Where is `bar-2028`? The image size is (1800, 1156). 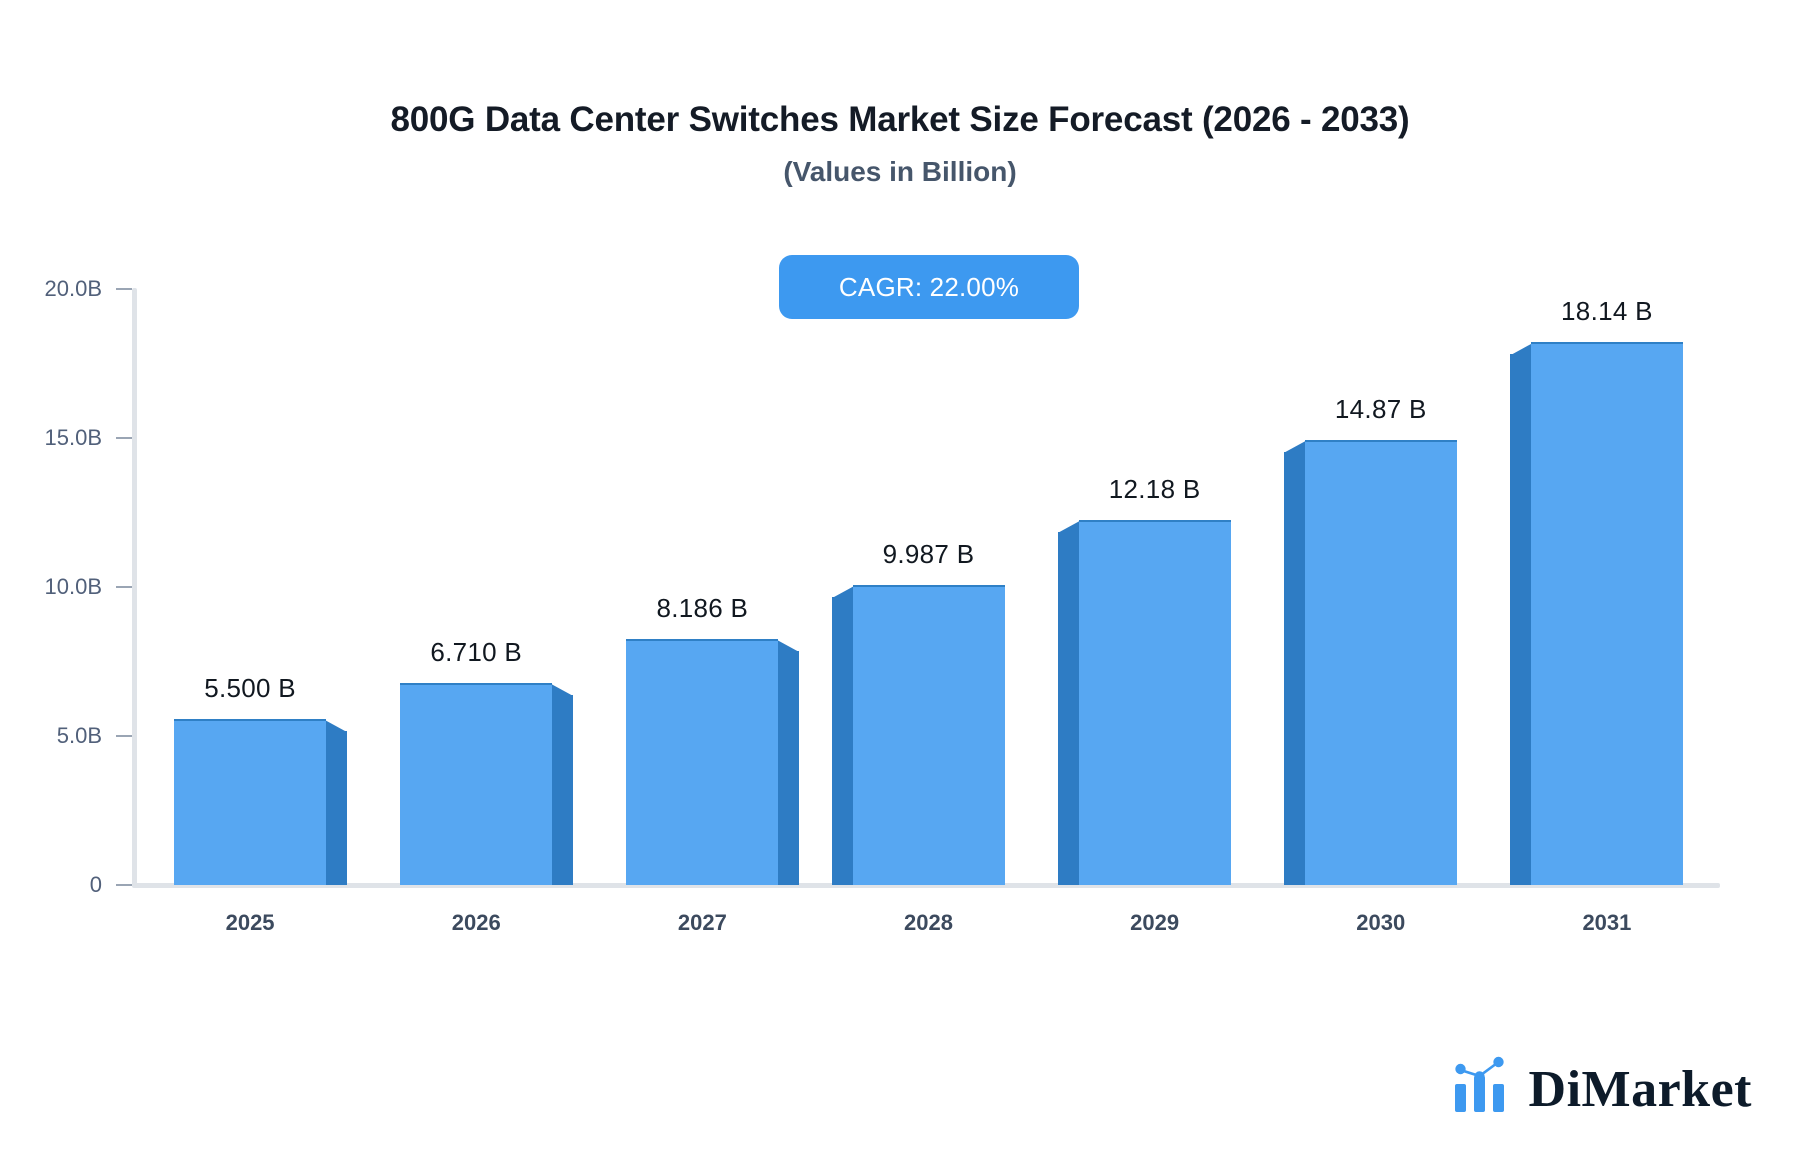
bar-2028 is located at coordinates (918, 735).